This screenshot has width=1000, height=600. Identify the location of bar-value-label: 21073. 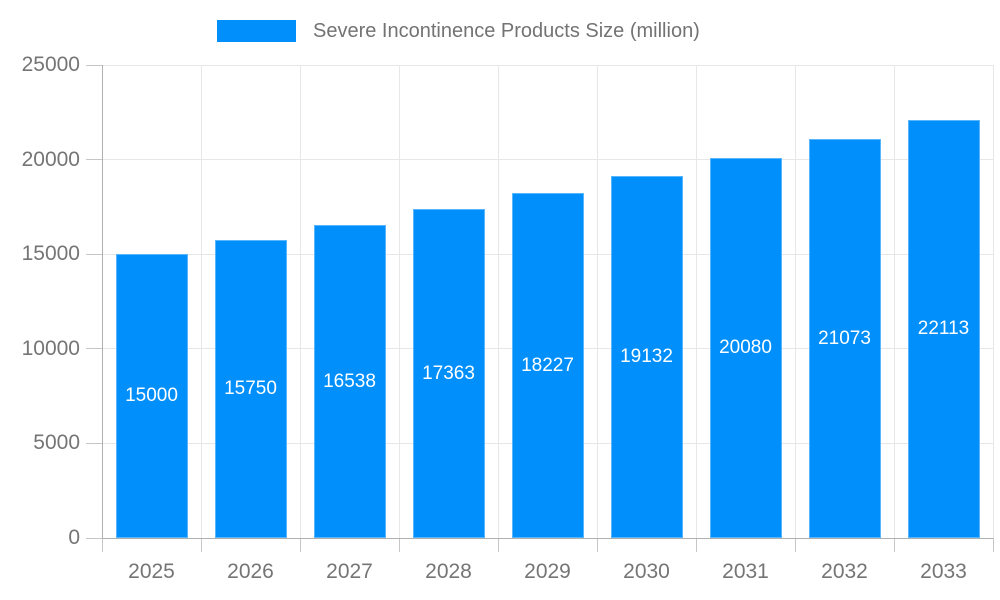
(844, 338).